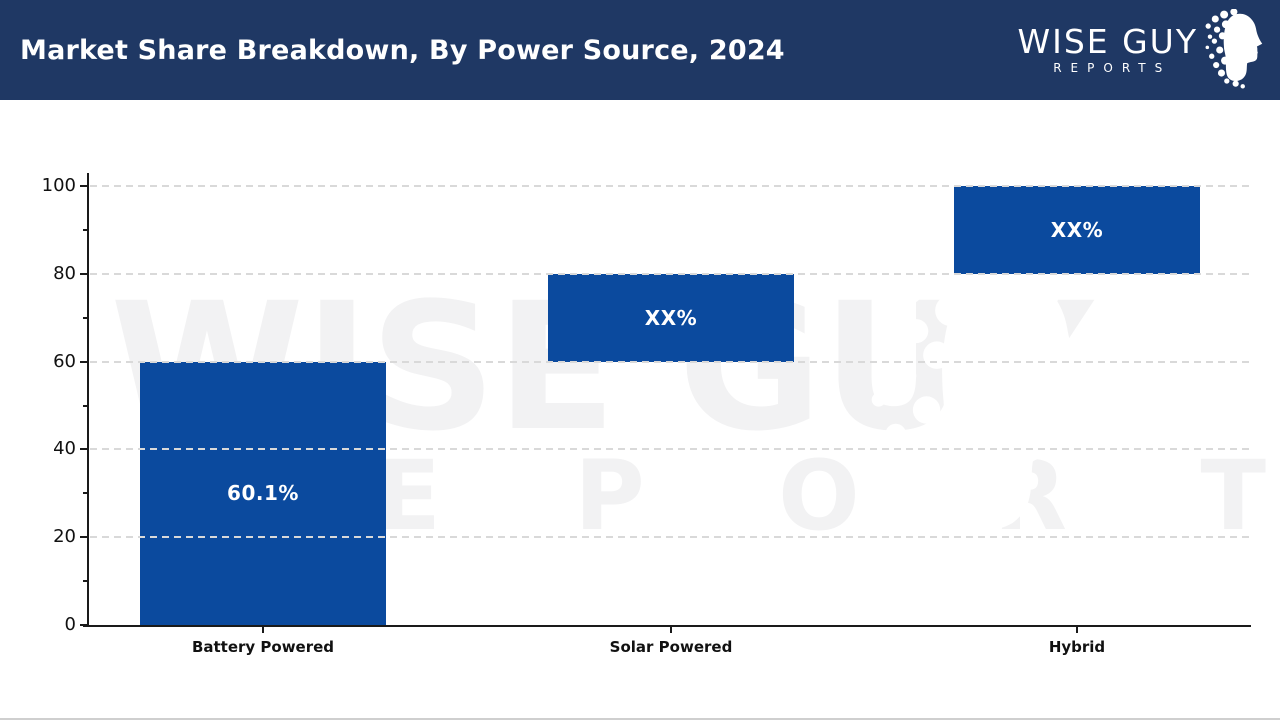 This screenshot has height=720, width=1280. I want to click on bottom-border-rule, so click(640, 719).